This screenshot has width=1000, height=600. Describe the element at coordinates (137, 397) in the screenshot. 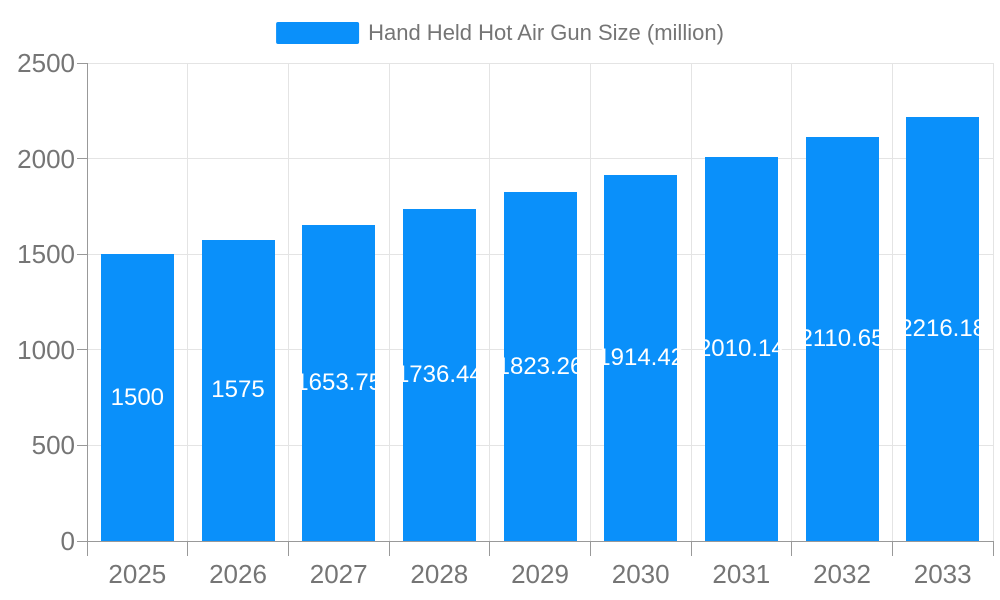

I see `bar-2025` at that location.